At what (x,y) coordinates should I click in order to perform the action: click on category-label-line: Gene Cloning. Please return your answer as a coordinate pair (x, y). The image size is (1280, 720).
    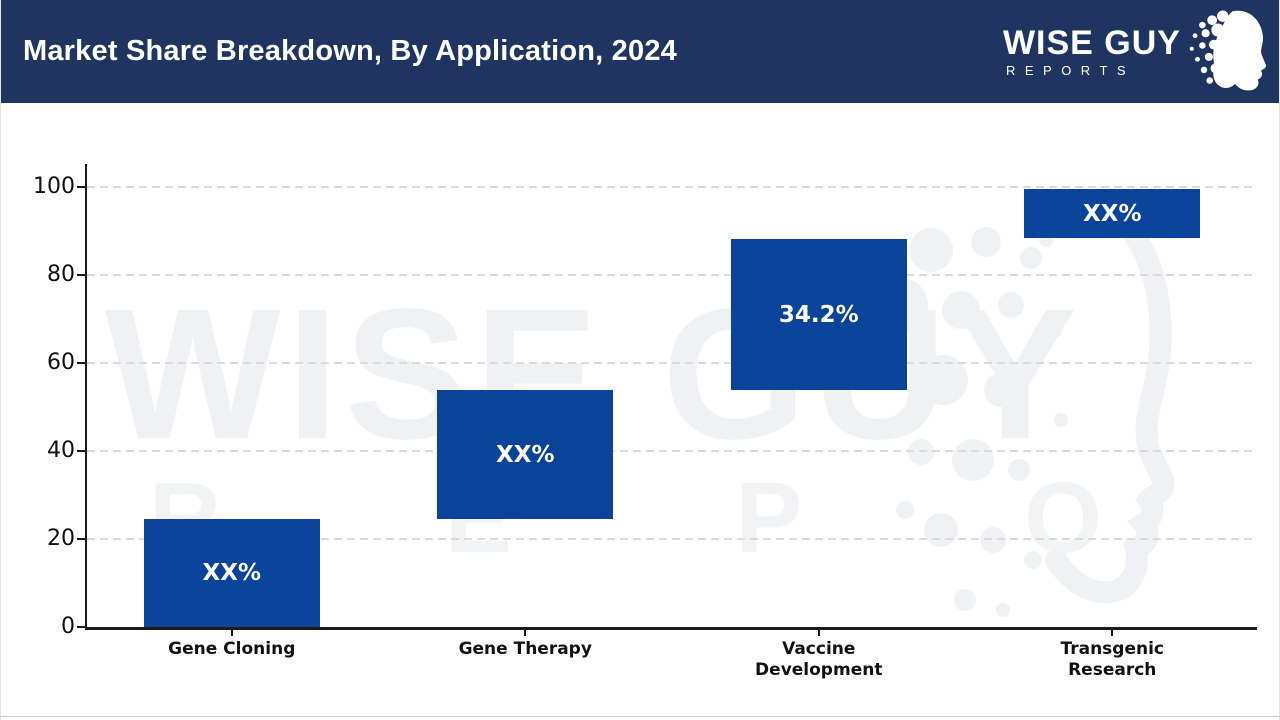
    Looking at the image, I should click on (232, 649).